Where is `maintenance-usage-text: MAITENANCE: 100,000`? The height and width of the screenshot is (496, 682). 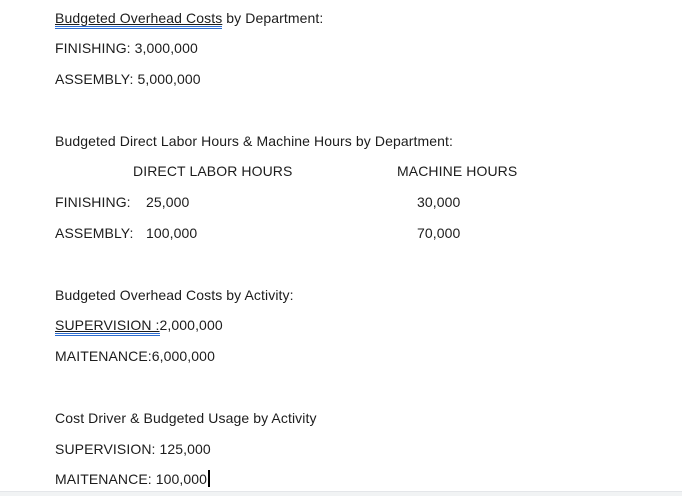
maintenance-usage-text: MAITENANCE: 100,000 is located at coordinates (131, 479).